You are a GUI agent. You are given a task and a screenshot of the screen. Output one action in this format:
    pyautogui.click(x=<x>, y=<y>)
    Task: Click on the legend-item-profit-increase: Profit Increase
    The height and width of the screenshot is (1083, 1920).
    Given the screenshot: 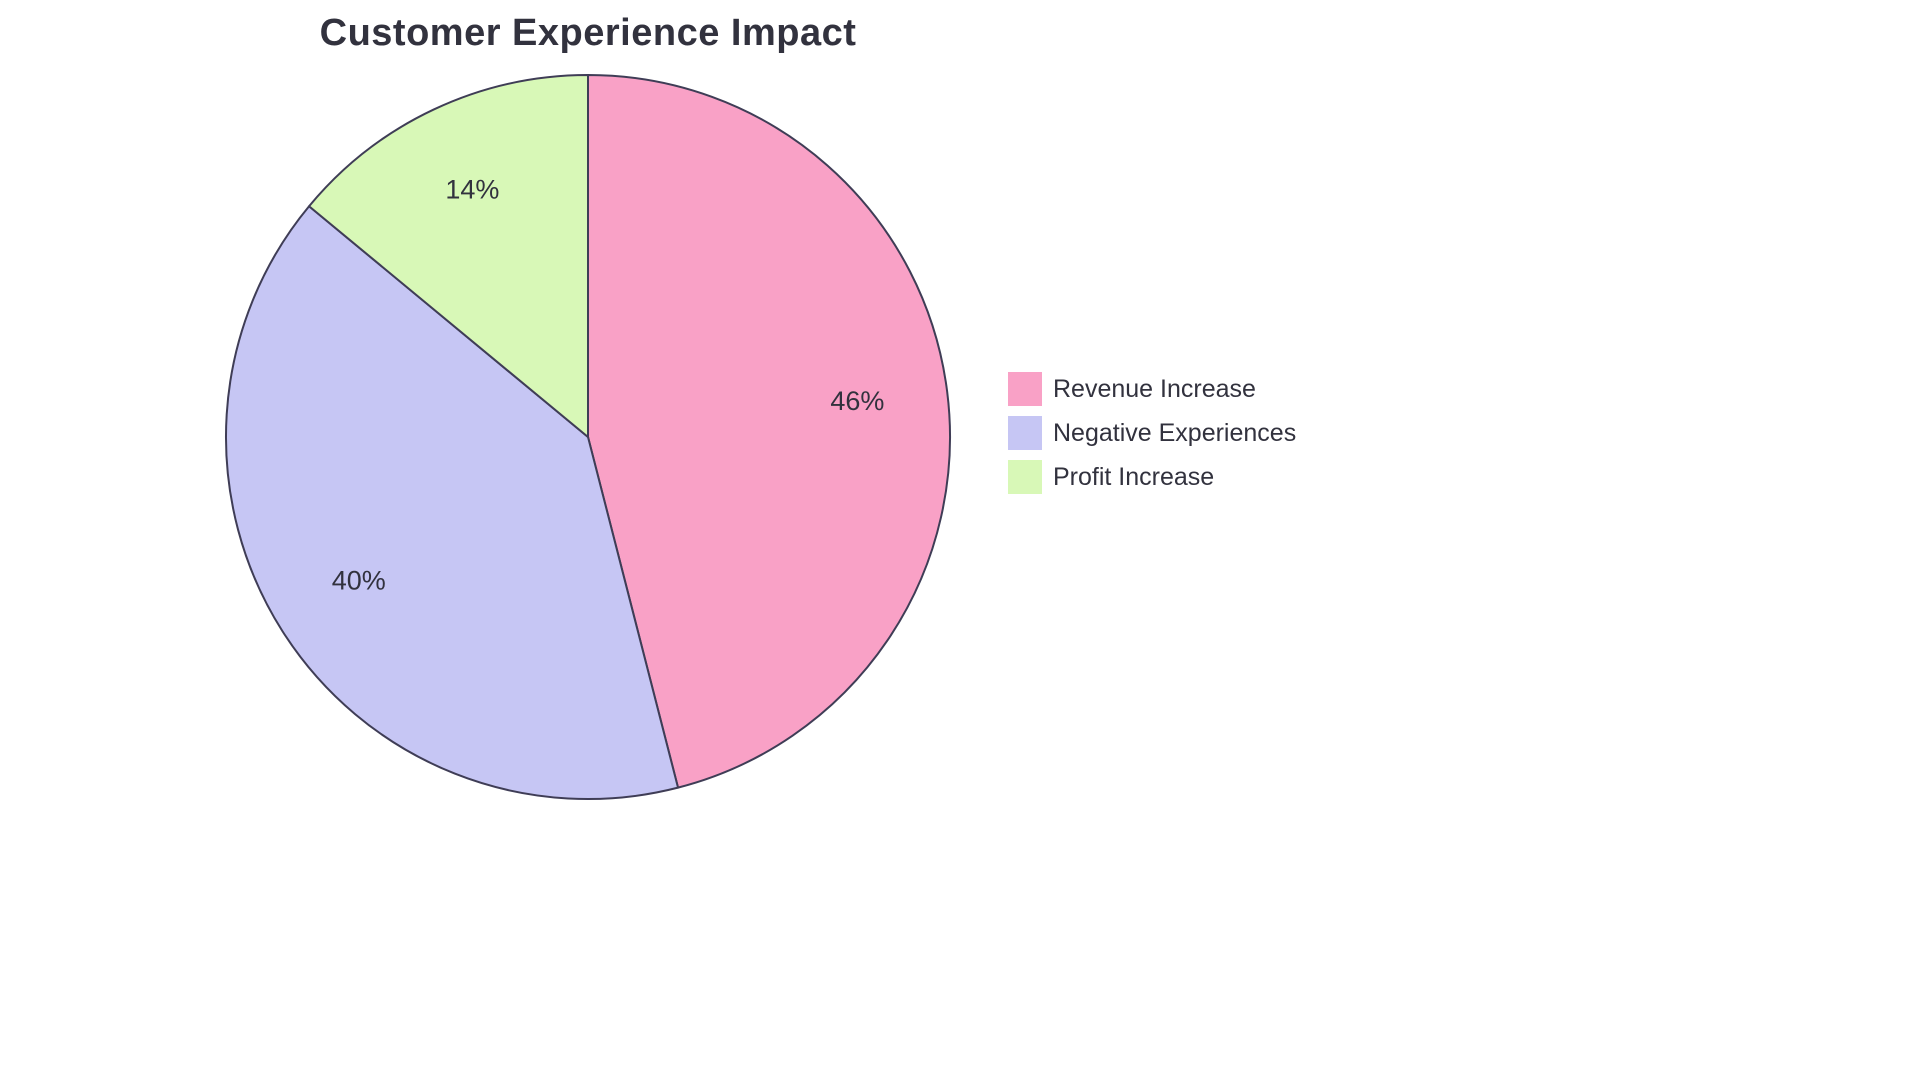 What is the action you would take?
    pyautogui.click(x=1152, y=477)
    